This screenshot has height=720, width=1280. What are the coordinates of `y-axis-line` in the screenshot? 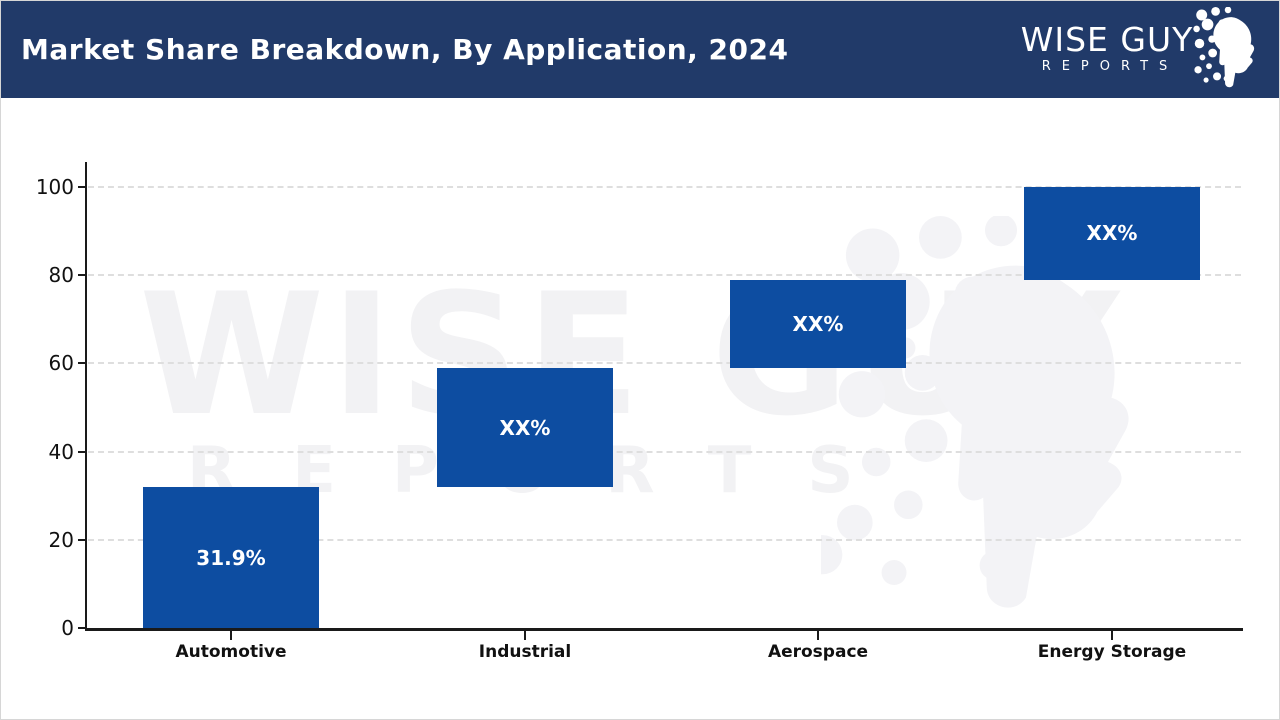 It's located at (86, 396).